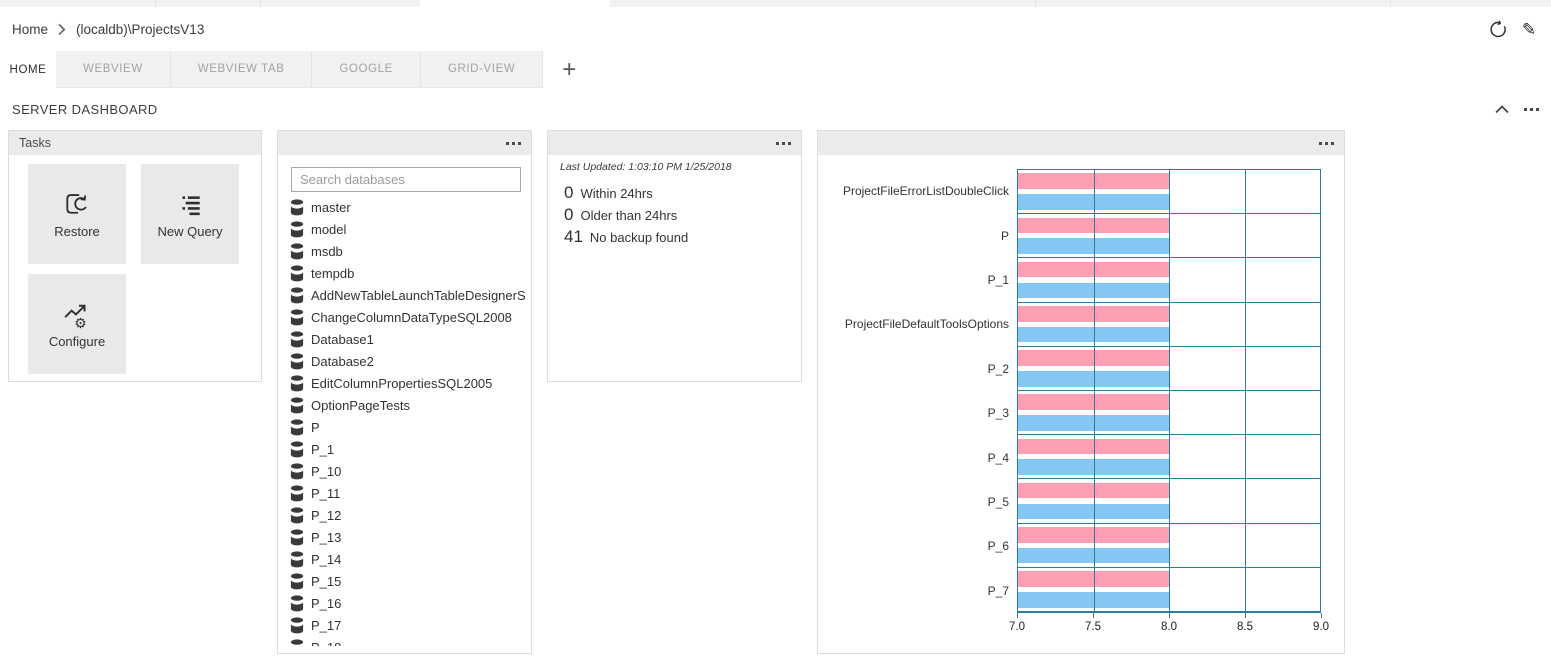 The height and width of the screenshot is (670, 1551). What do you see at coordinates (135, 256) in the screenshot?
I see `tasks-widget: Tasks Restore New Query ⚙ Configure` at bounding box center [135, 256].